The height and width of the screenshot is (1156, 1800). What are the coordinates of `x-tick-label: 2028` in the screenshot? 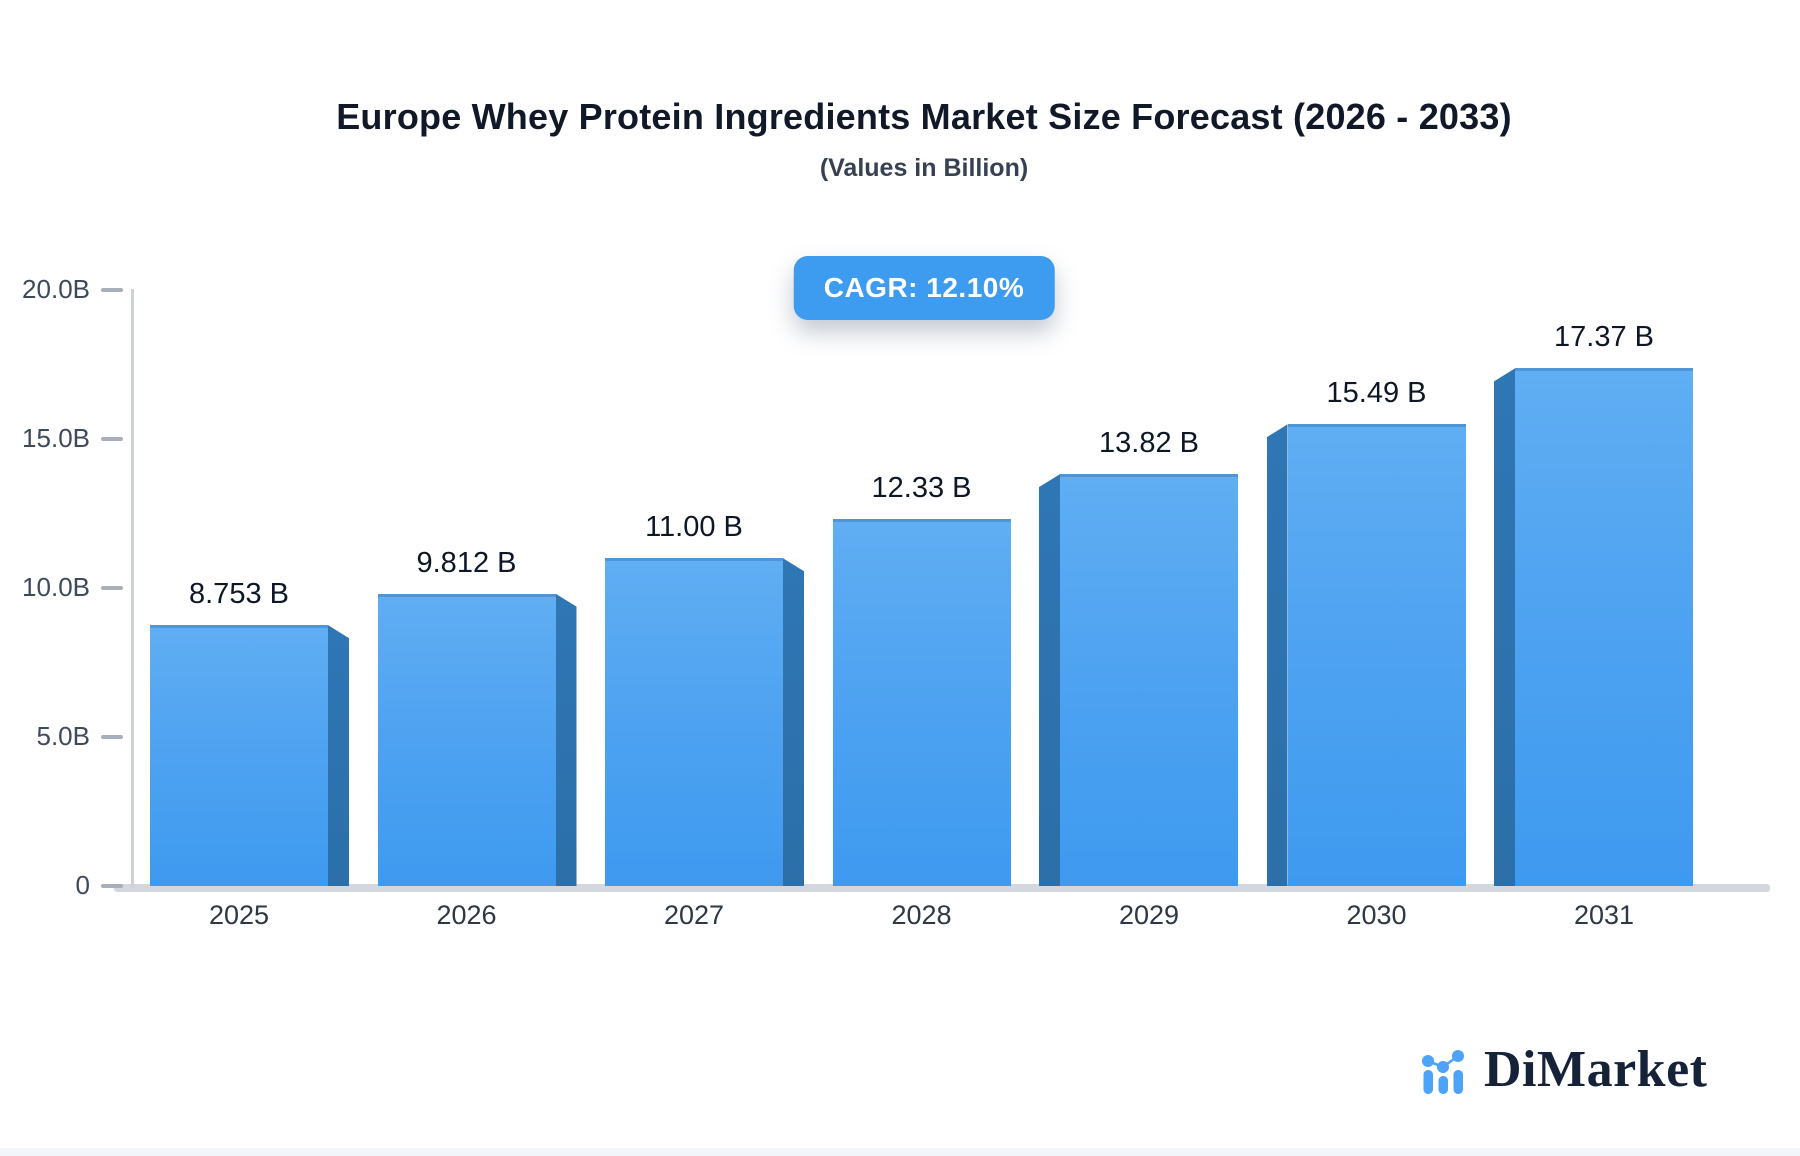 It's located at (921, 915).